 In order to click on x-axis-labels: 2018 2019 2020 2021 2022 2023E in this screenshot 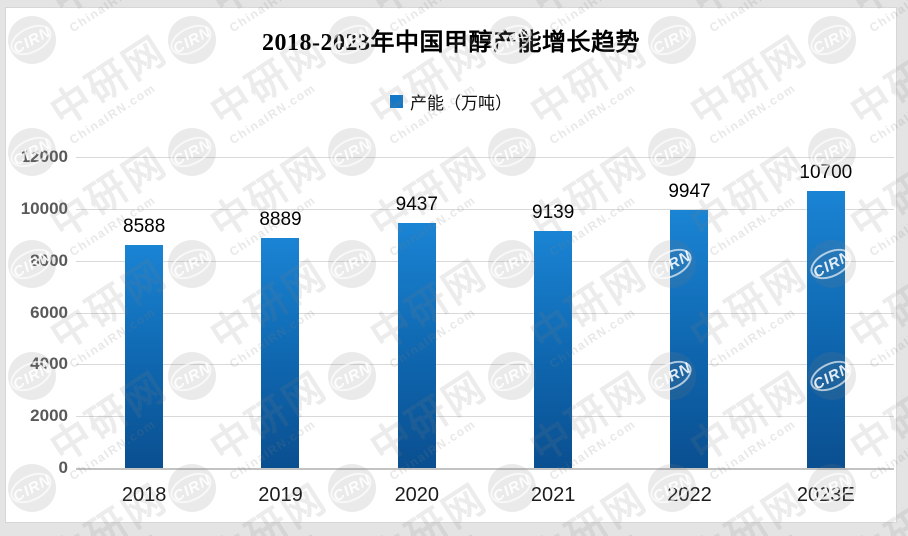, I will do `click(485, 495)`.